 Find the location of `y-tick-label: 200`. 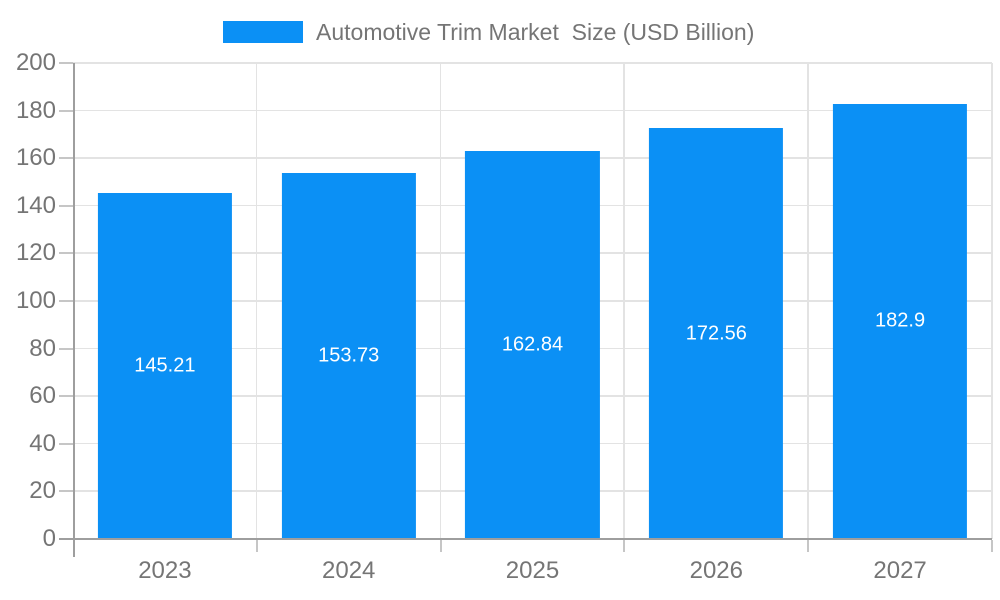

y-tick-label: 200 is located at coordinates (35, 62).